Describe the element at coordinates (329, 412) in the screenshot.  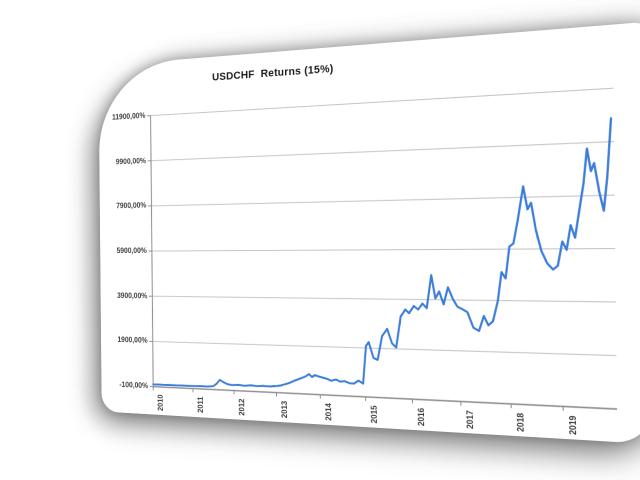
I see `x-axis-label: 2014` at that location.